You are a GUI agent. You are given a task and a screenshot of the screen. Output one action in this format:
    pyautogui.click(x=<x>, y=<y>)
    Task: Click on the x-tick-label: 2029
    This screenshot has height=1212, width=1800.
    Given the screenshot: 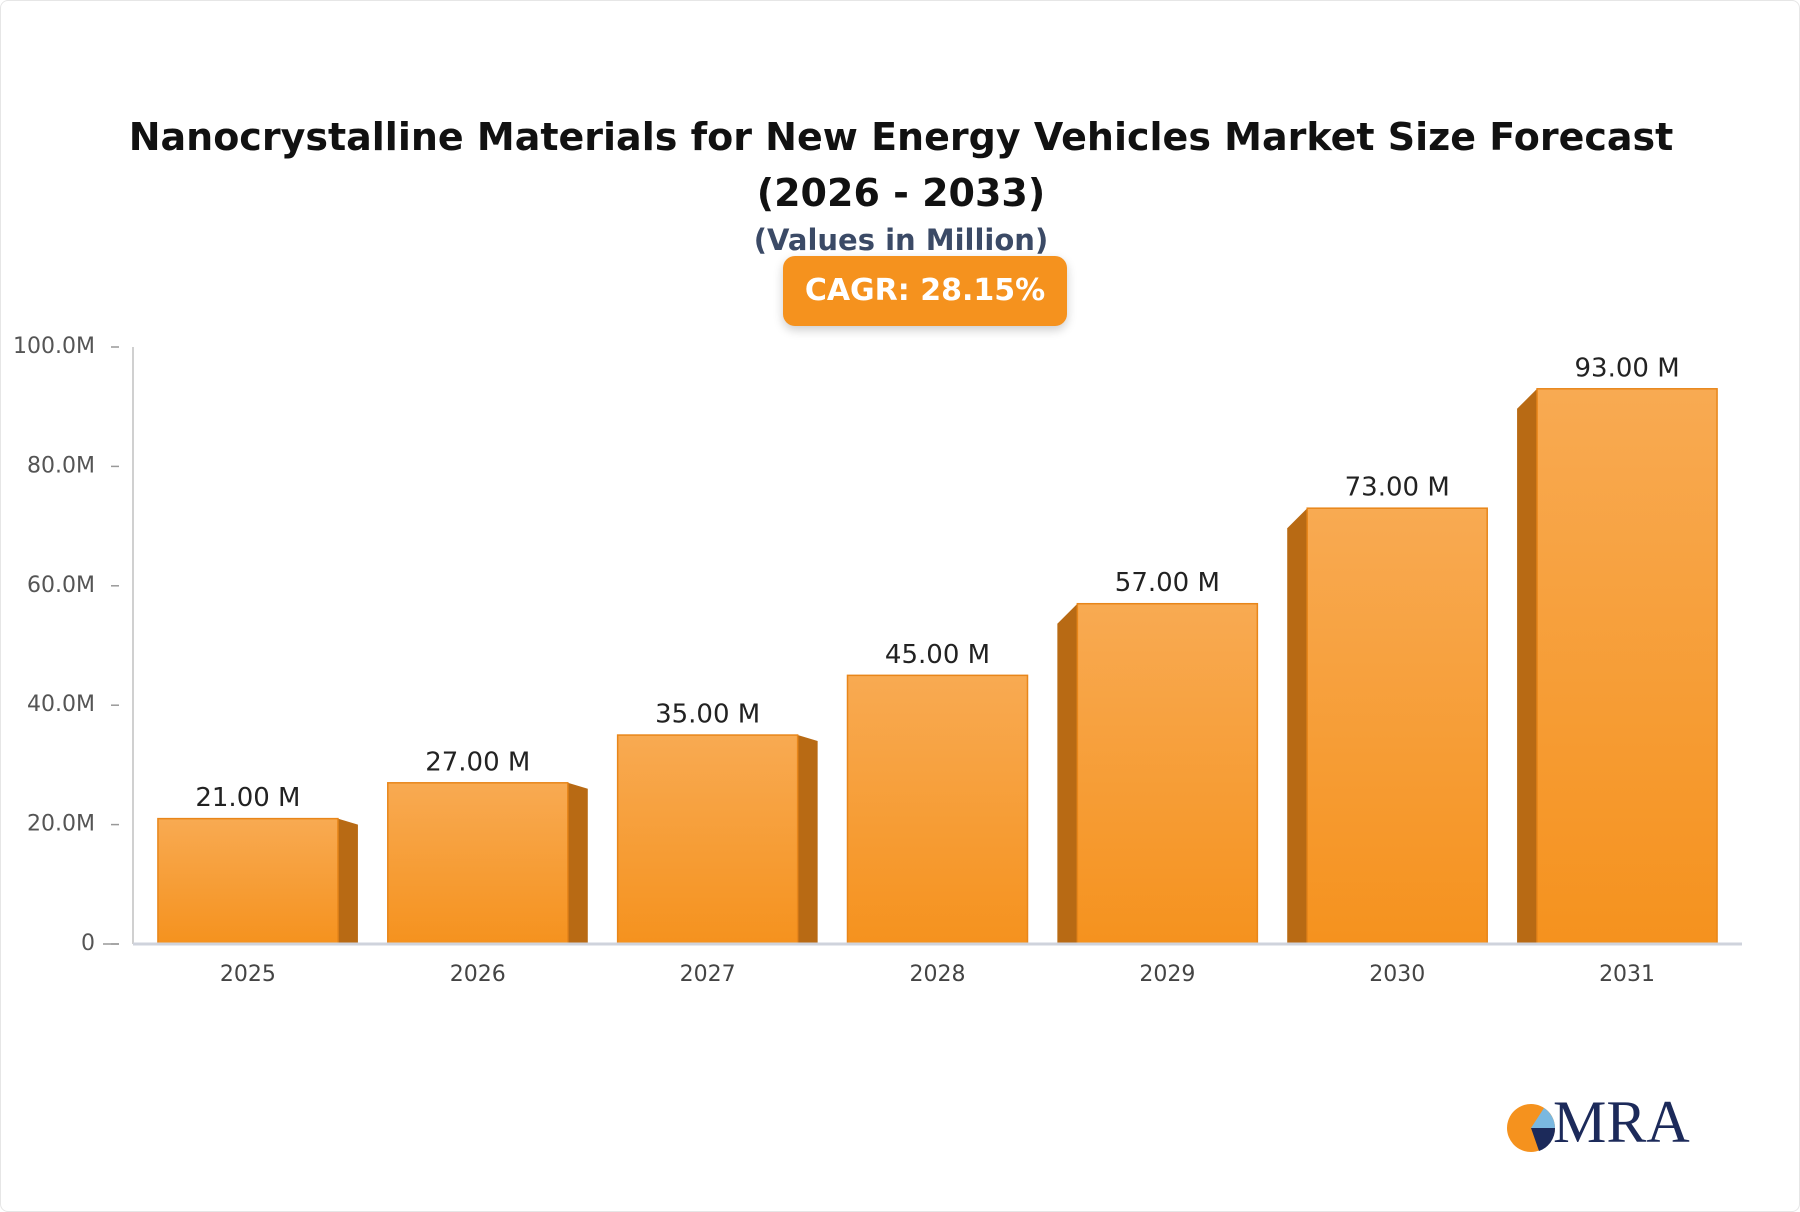 What is the action you would take?
    pyautogui.click(x=1167, y=974)
    